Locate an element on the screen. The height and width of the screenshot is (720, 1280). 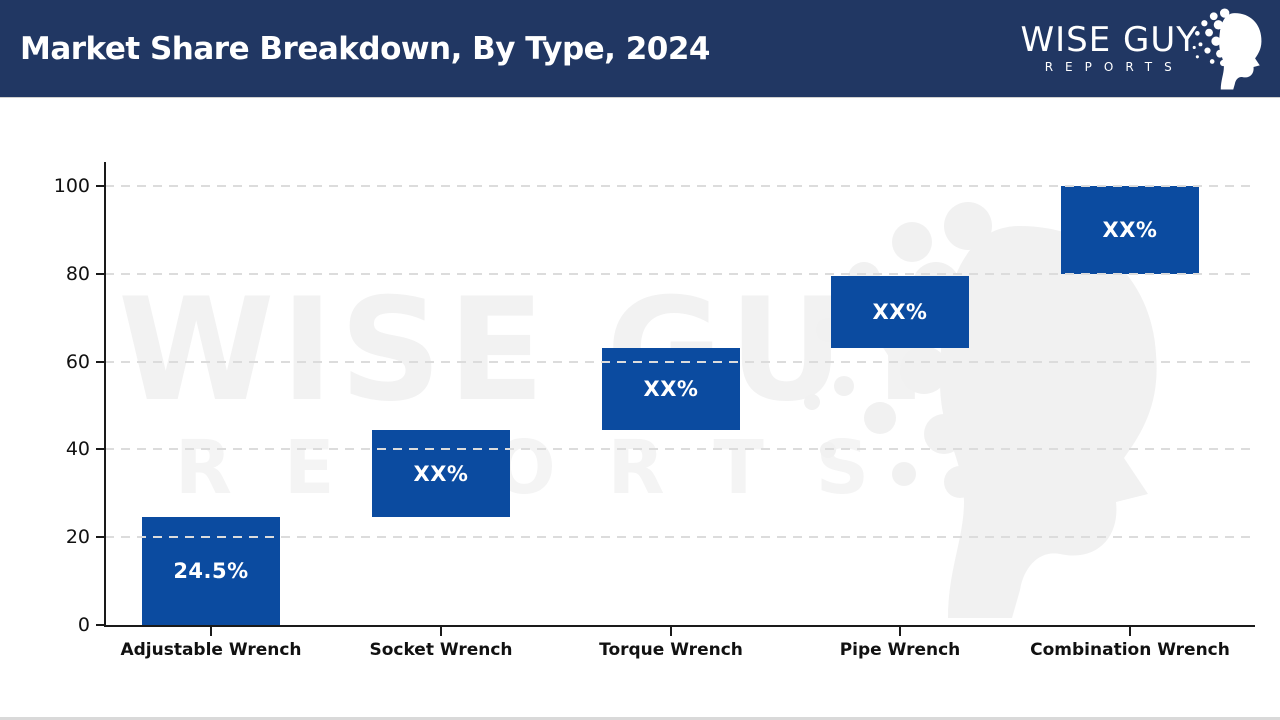
footer-divider is located at coordinates (640, 718).